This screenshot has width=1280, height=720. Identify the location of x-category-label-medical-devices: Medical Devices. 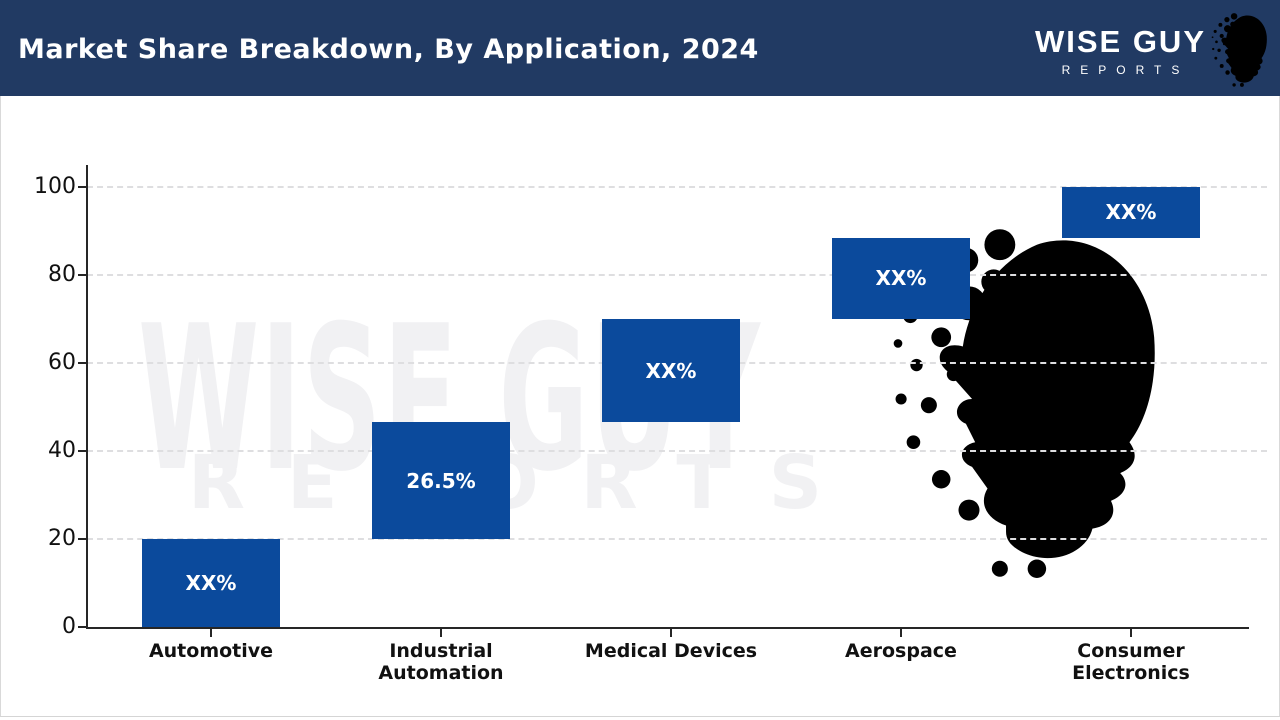
(671, 651).